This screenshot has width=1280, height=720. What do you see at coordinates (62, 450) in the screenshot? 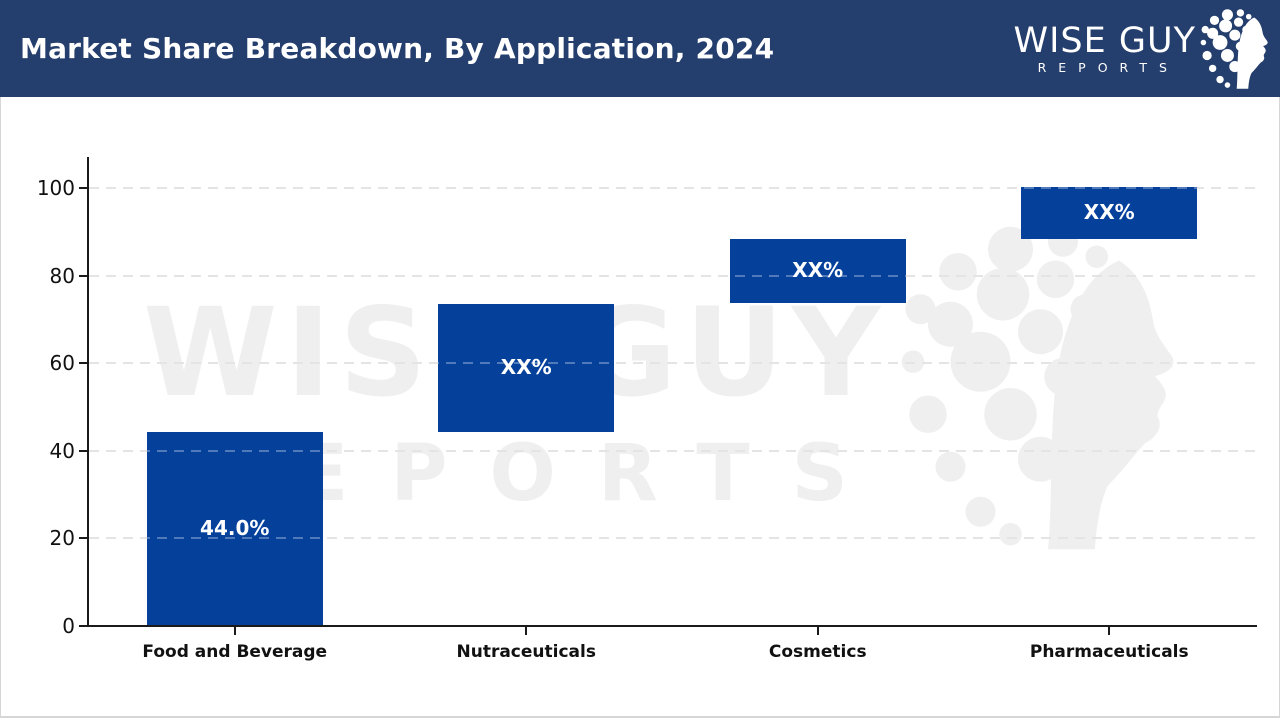
I see `y-tick-label: 40` at bounding box center [62, 450].